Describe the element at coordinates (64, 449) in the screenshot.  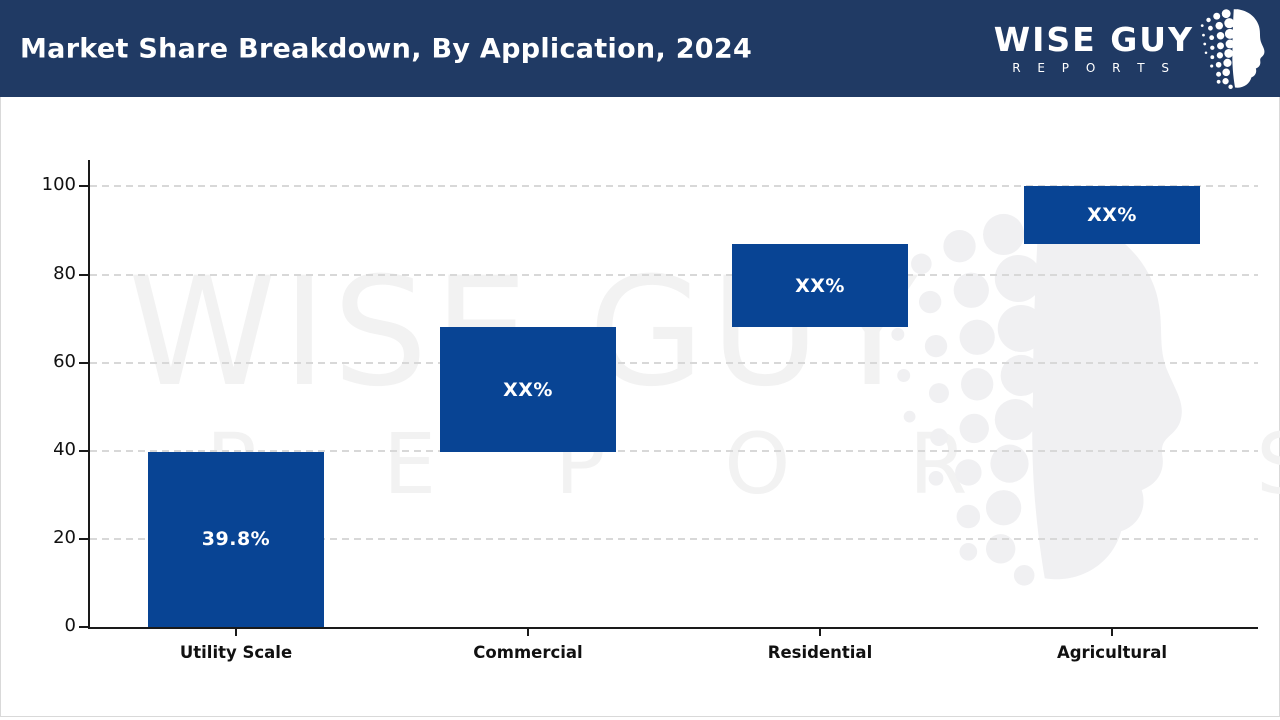
I see `y-tick-label-40: 40` at that location.